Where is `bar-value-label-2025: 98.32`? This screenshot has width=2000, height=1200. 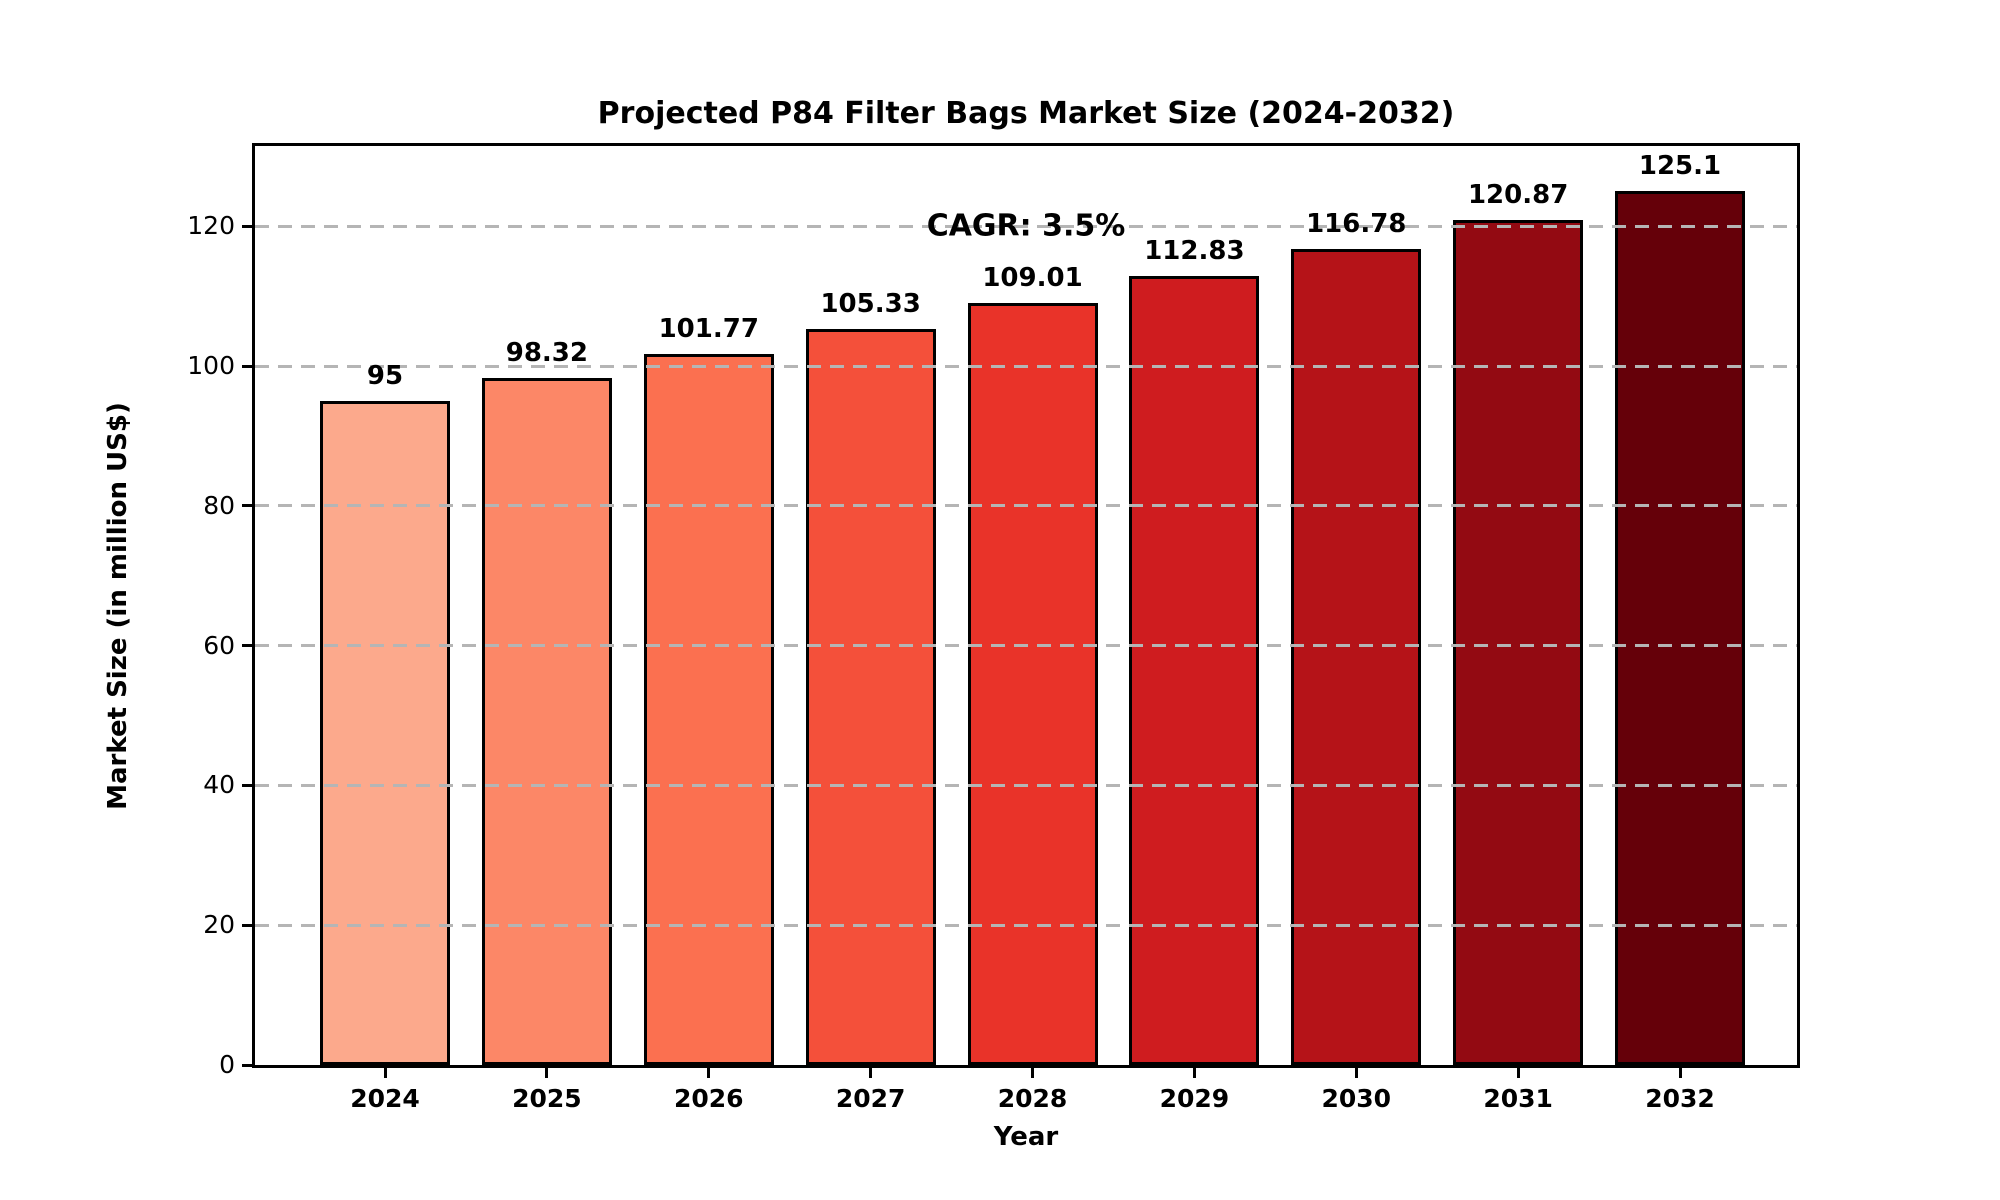
bar-value-label-2025: 98.32 is located at coordinates (546, 352).